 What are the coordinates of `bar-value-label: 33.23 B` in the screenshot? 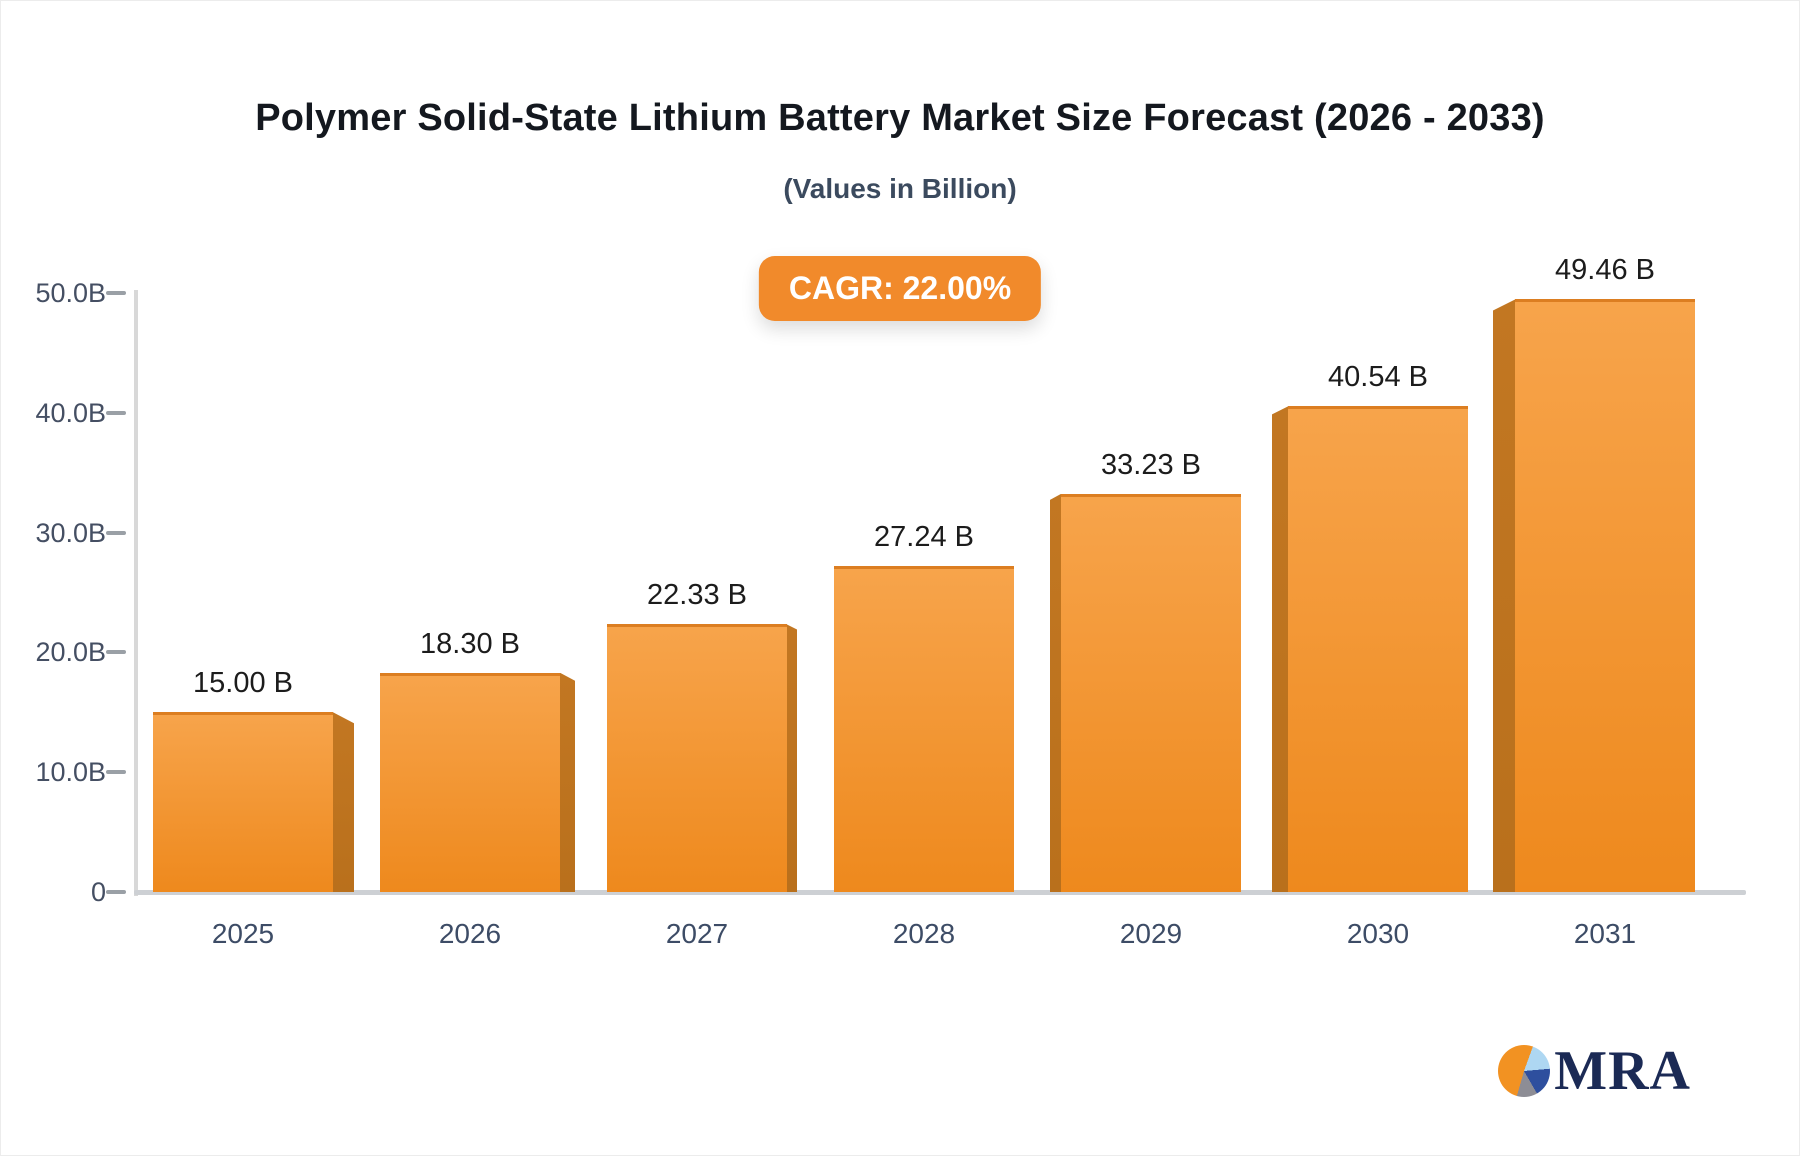 It's located at (1151, 464).